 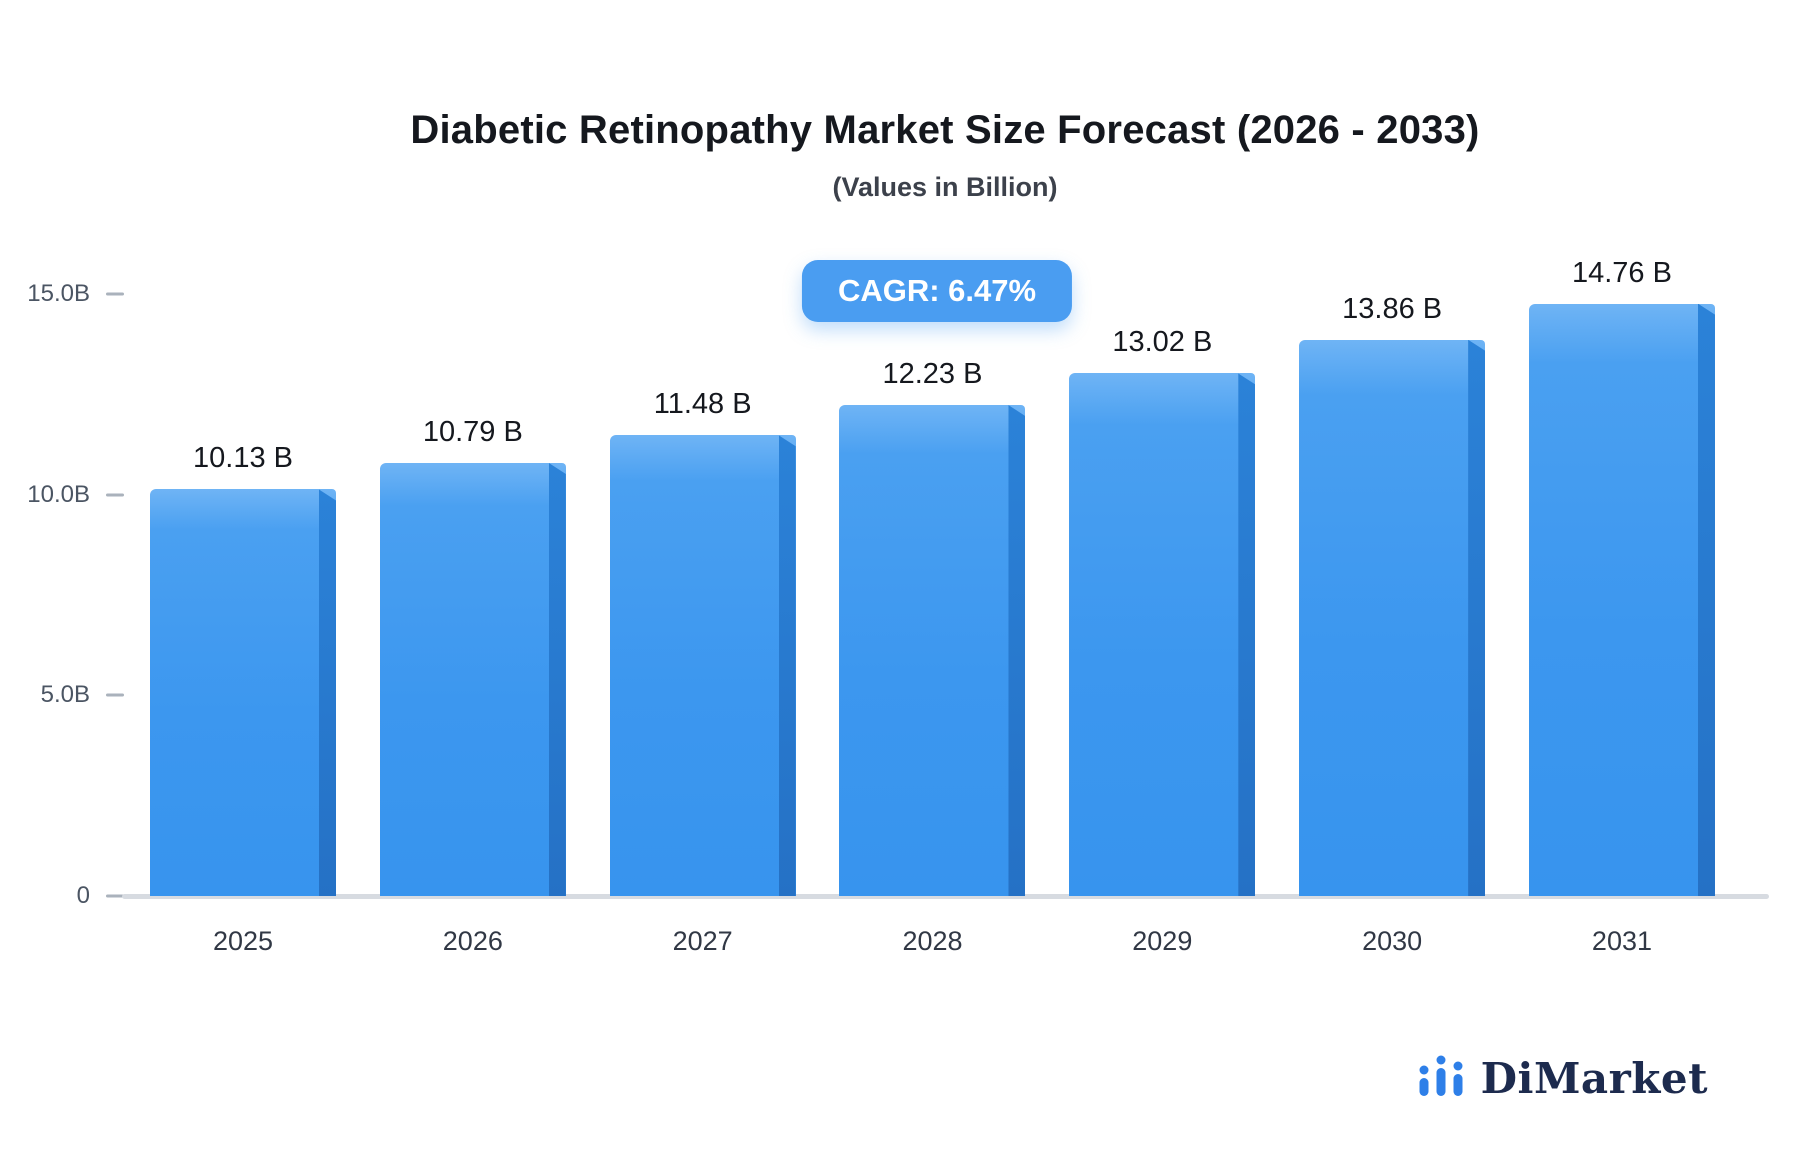 What do you see at coordinates (472, 431) in the screenshot?
I see `bar-value-label: 10.79 B` at bounding box center [472, 431].